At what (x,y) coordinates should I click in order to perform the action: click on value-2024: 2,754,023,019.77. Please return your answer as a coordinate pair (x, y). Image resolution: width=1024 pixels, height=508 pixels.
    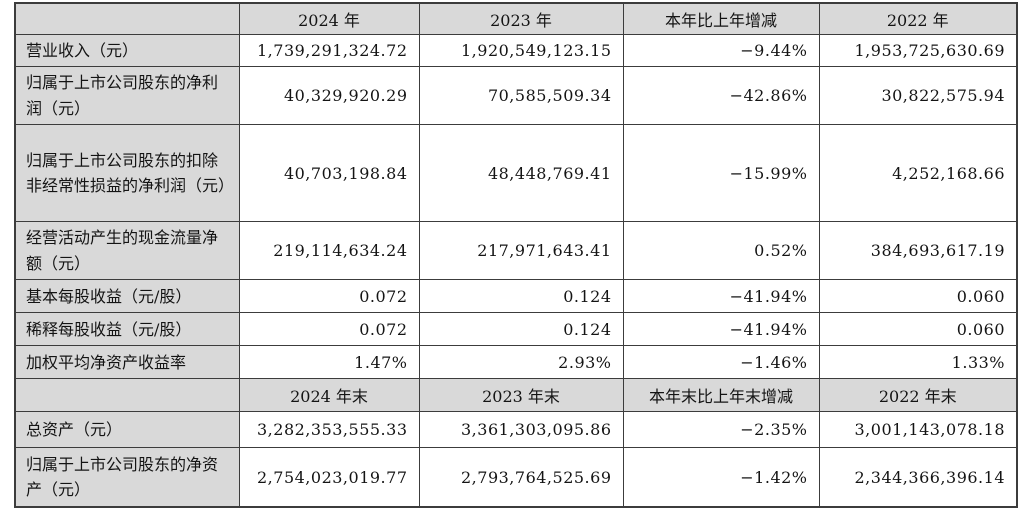
    Looking at the image, I should click on (329, 477).